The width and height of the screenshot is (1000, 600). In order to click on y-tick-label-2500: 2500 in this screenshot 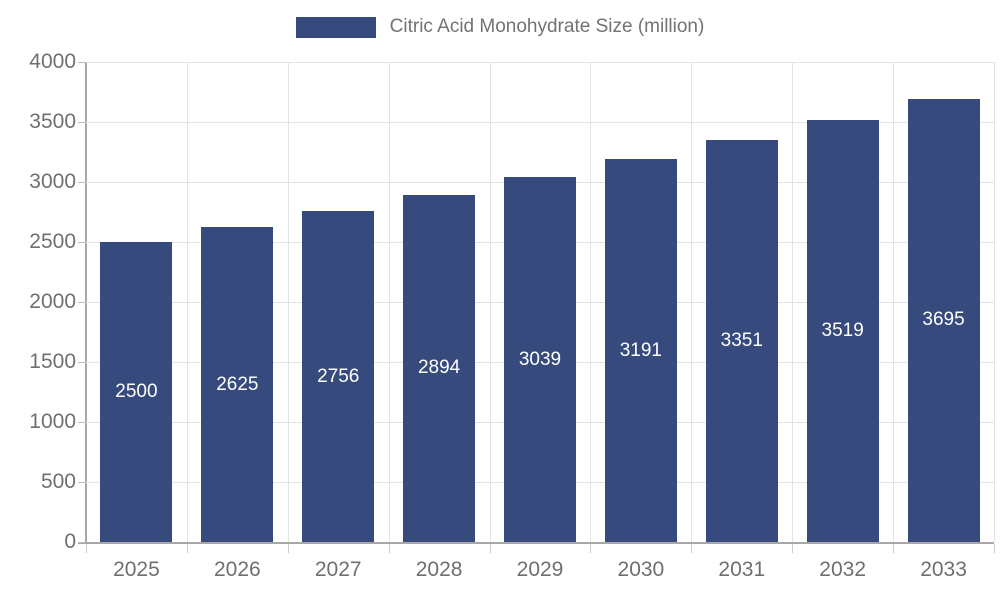, I will do `click(52, 241)`.